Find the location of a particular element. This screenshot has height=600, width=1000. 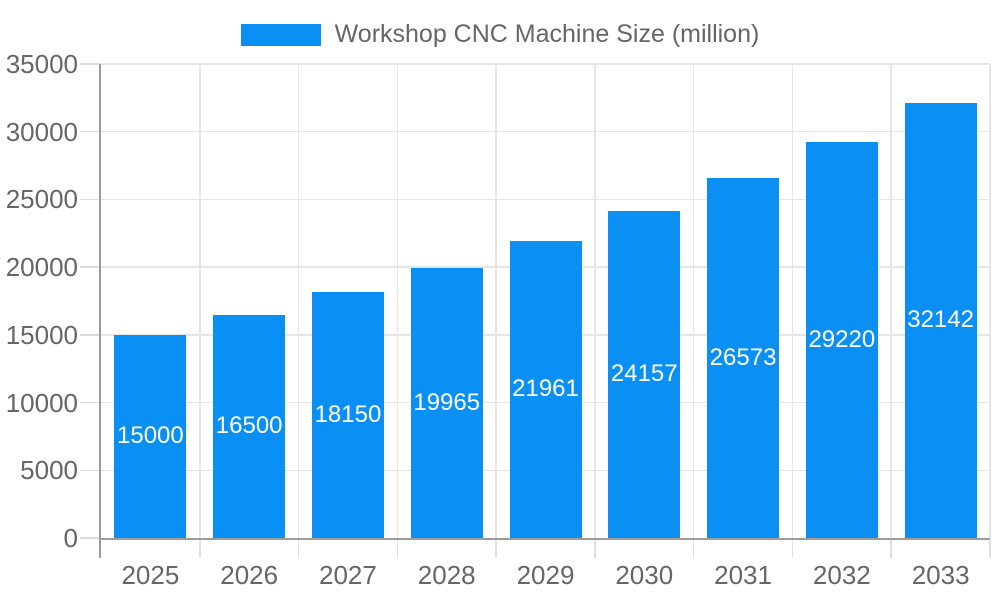

bar-value-label: 18150 is located at coordinates (348, 415).